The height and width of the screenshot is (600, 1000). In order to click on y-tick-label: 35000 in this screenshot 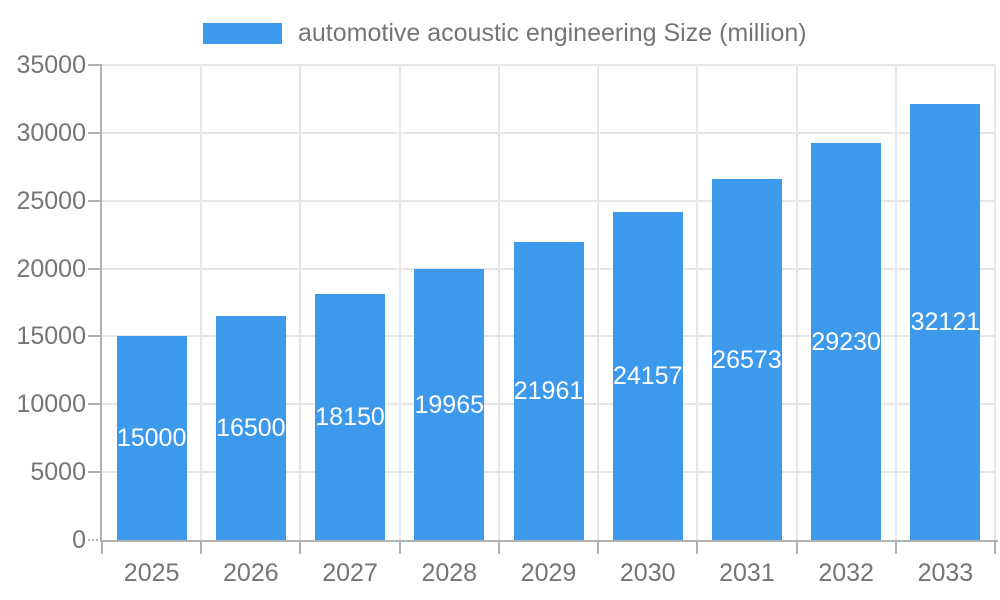, I will do `click(51, 65)`.